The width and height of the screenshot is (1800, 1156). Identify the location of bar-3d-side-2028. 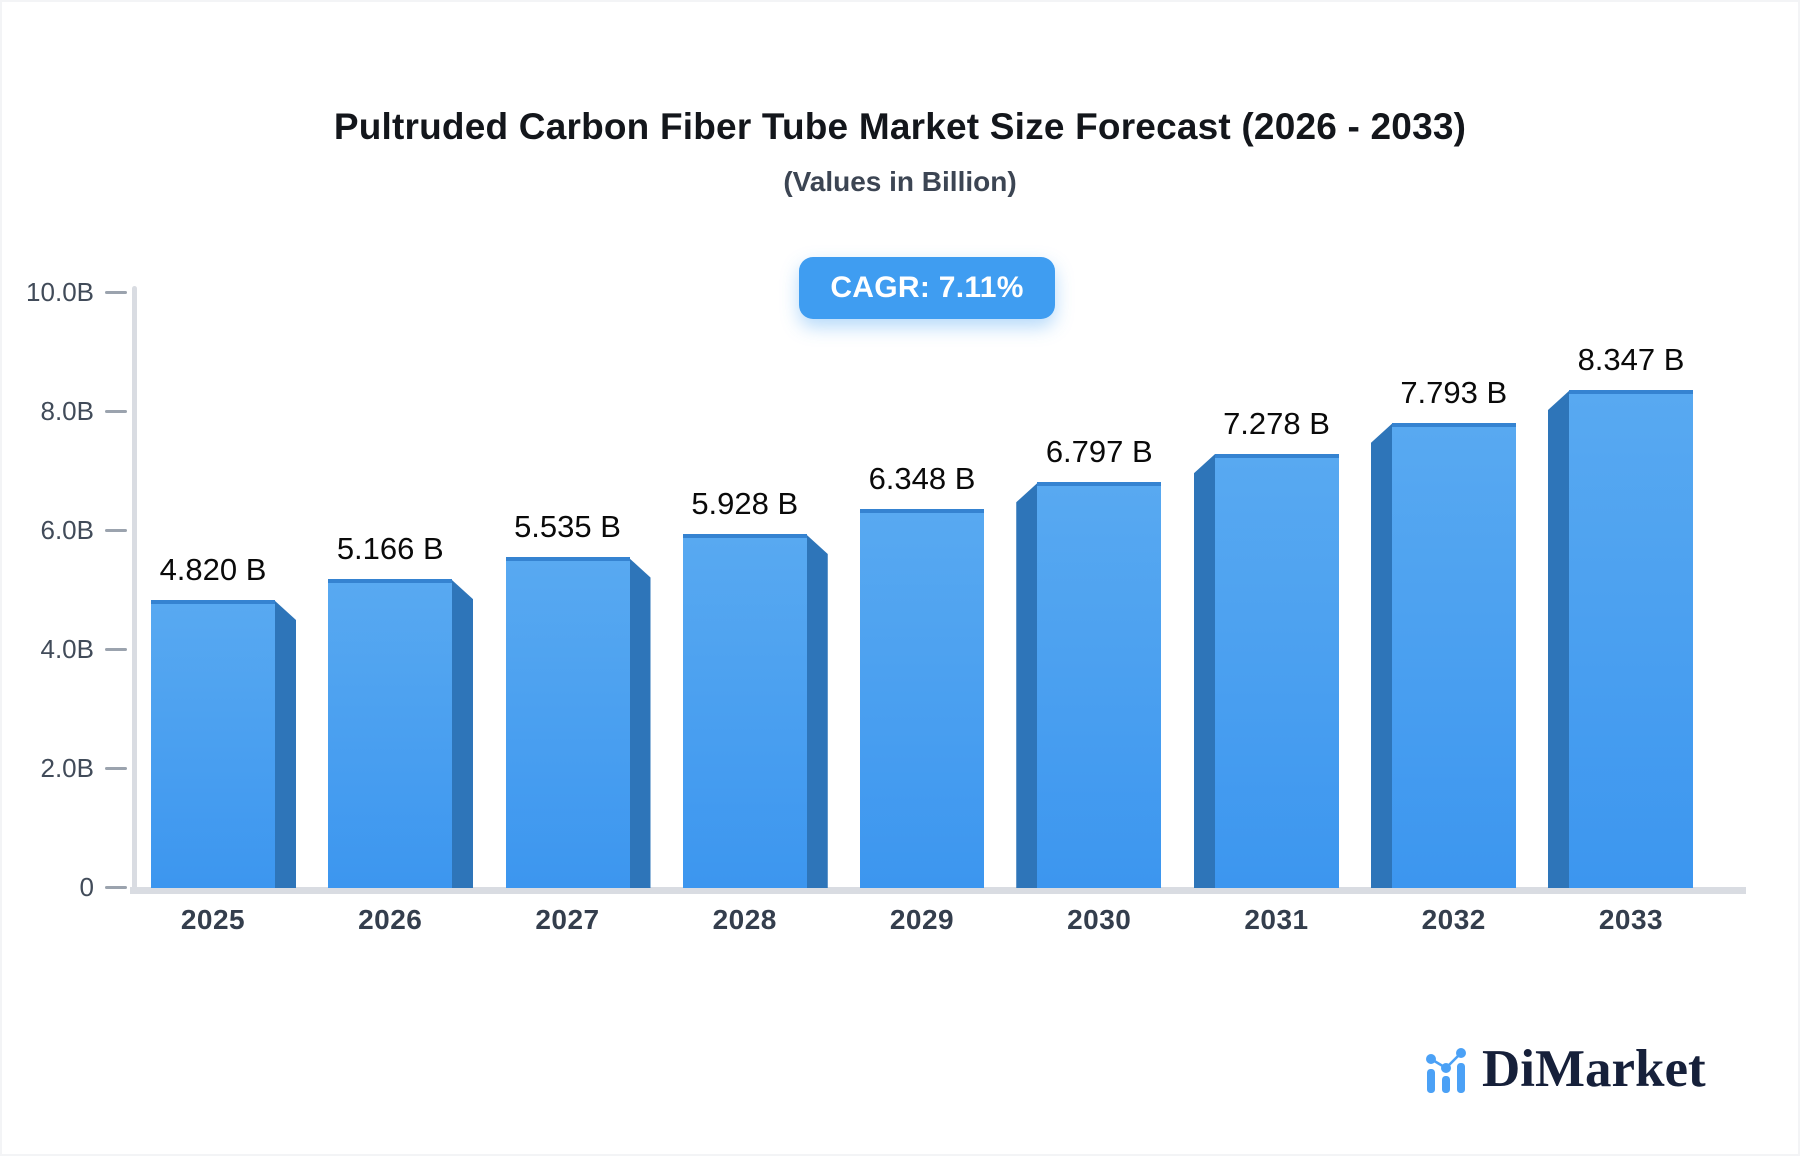
(816, 711).